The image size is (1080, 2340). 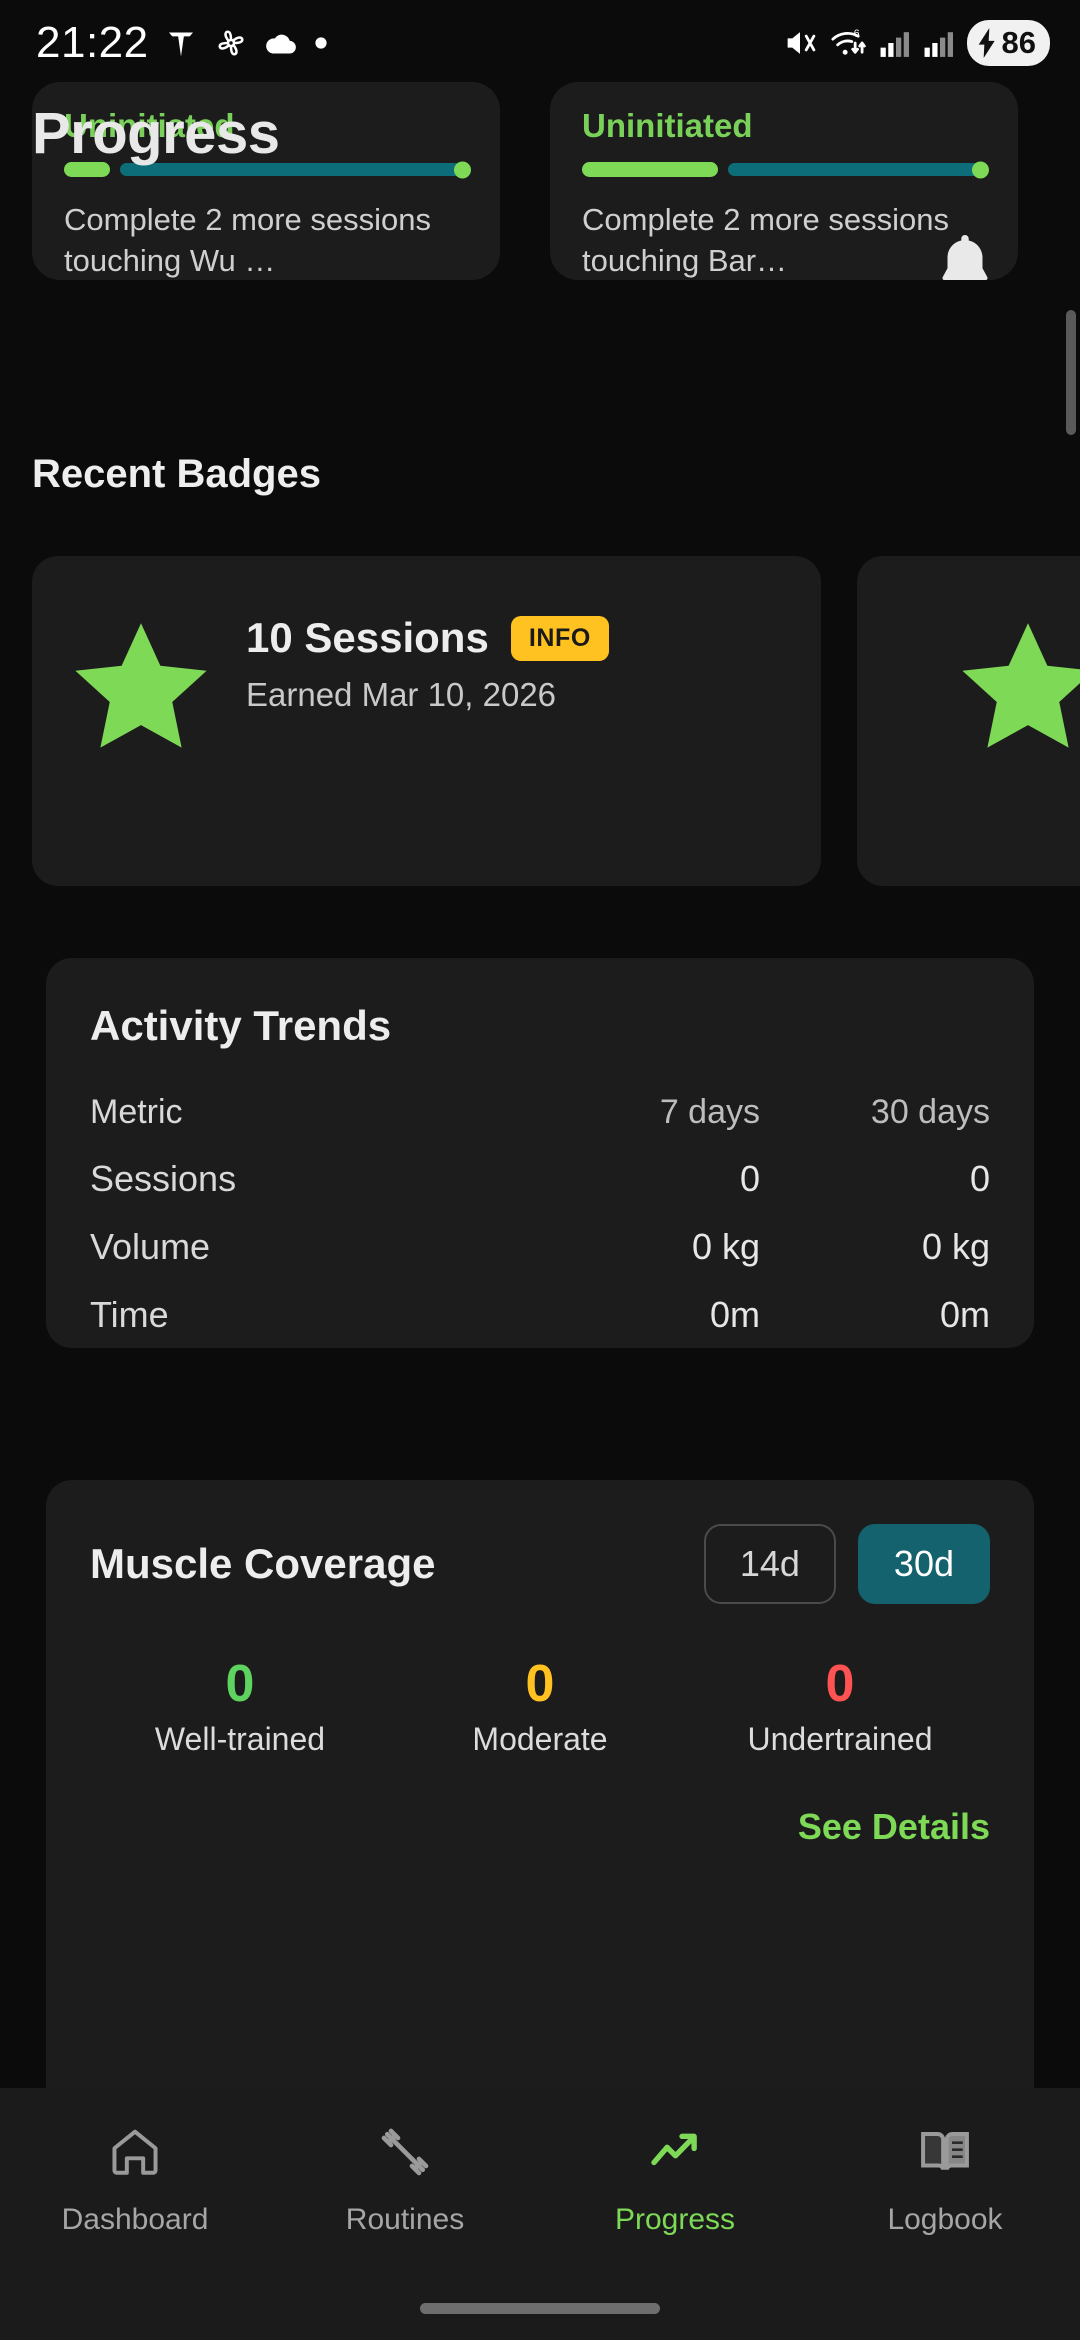 What do you see at coordinates (135, 2154) in the screenshot?
I see `home-icon` at bounding box center [135, 2154].